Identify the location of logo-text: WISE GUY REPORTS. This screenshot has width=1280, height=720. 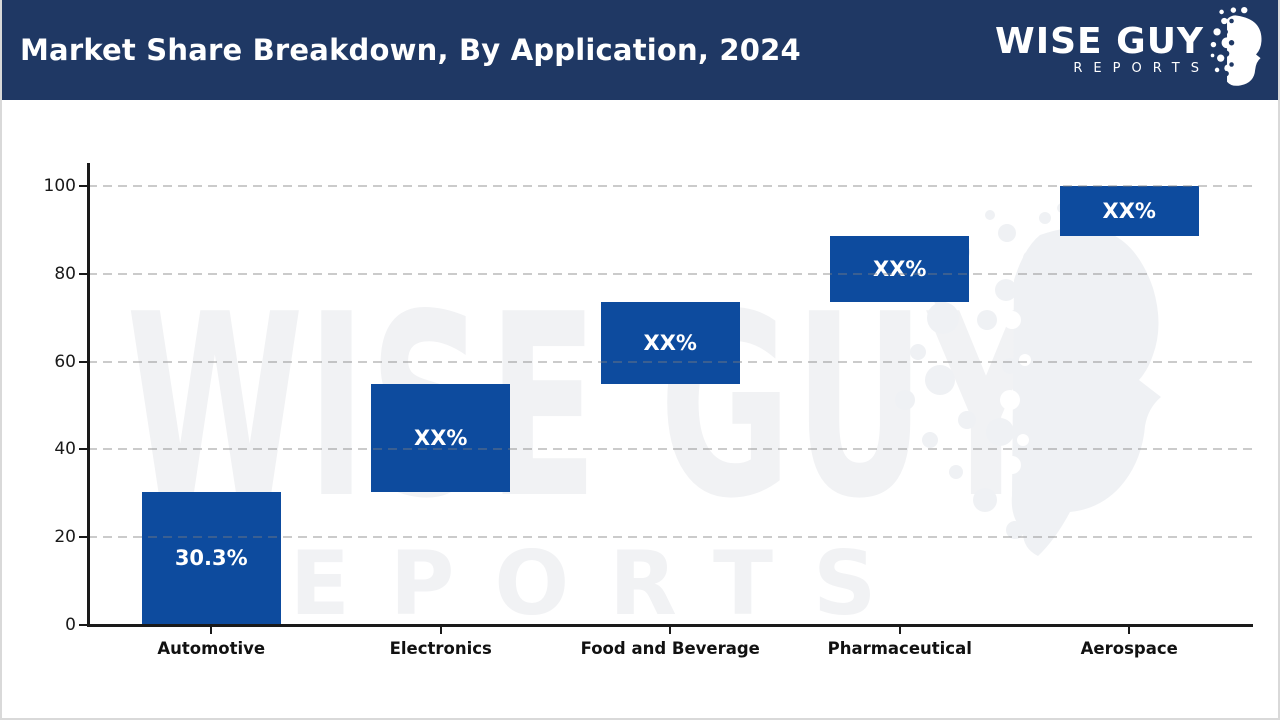
(1099, 50).